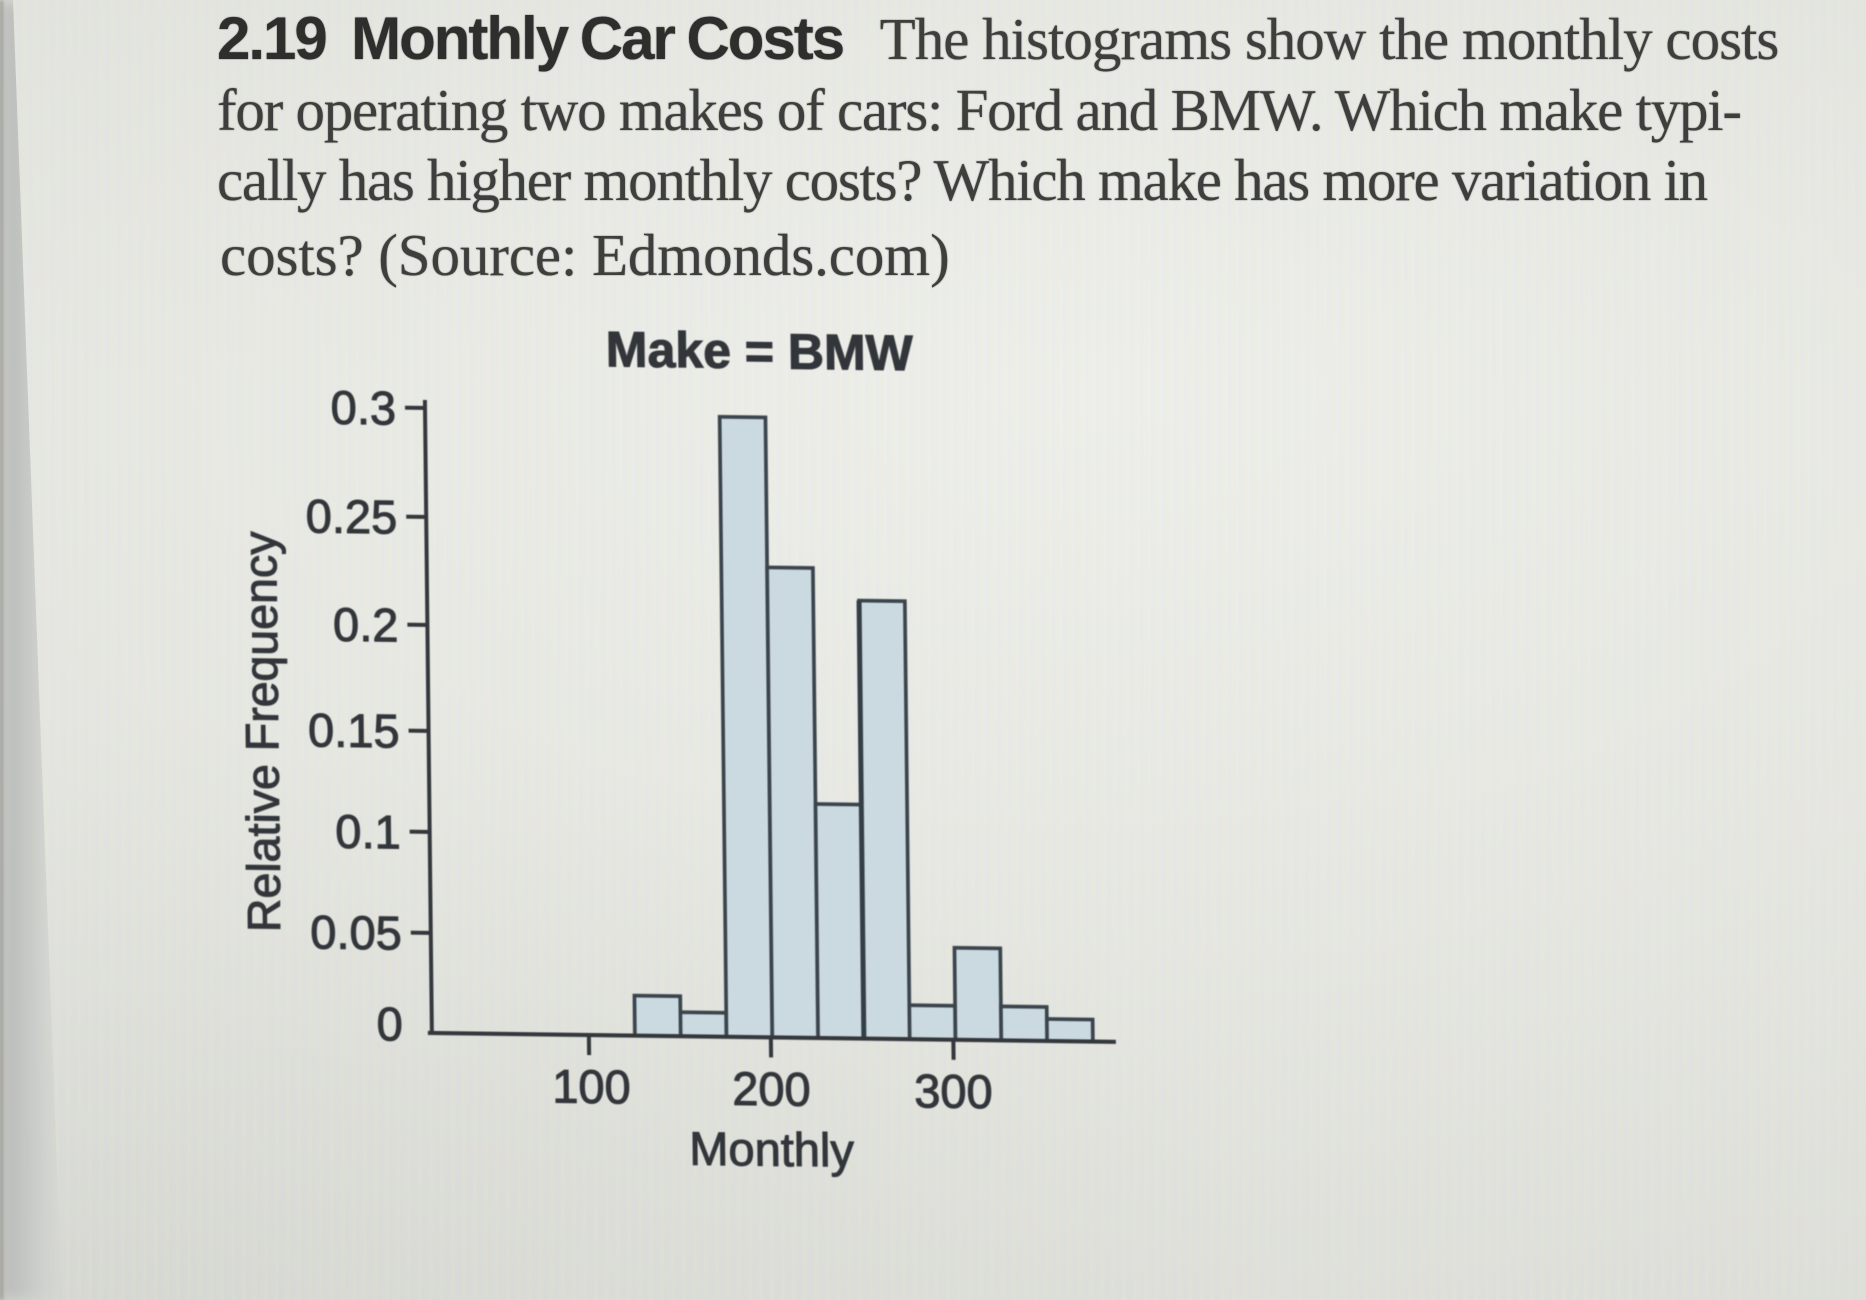 The height and width of the screenshot is (1300, 1866). I want to click on svg-text: 0.25, so click(351, 516).